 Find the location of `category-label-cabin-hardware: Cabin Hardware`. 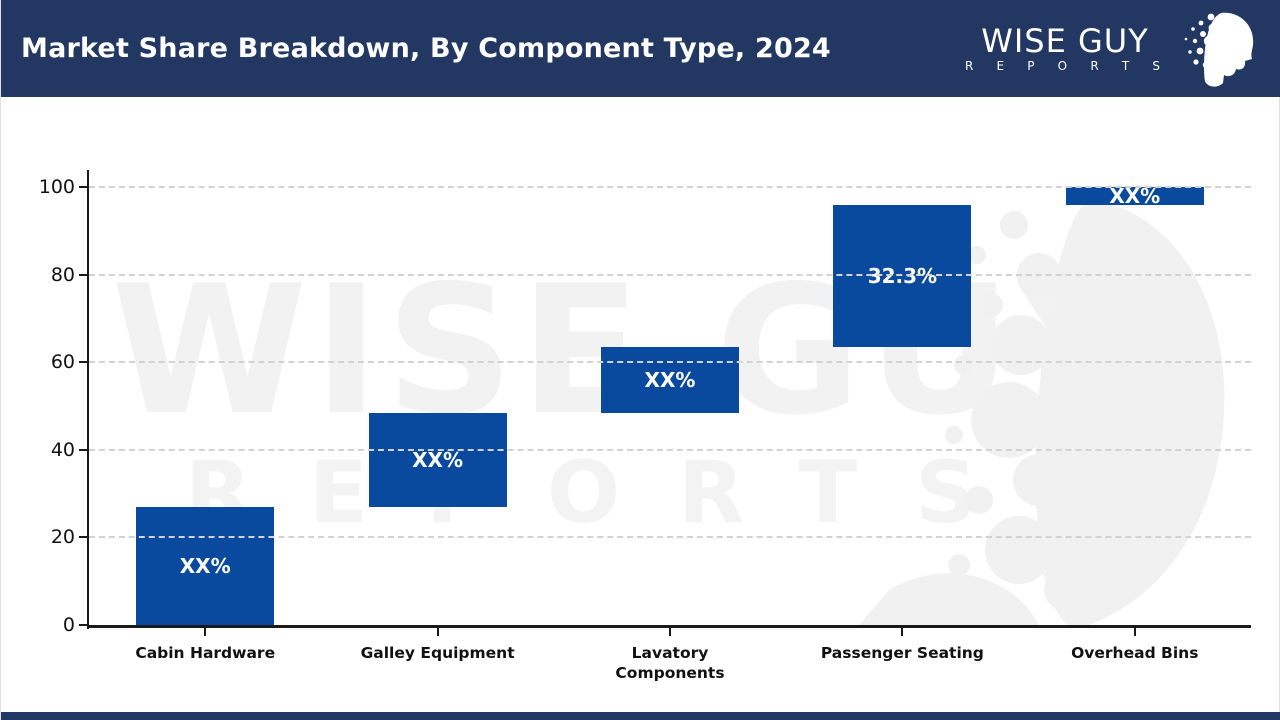

category-label-cabin-hardware: Cabin Hardware is located at coordinates (205, 653).